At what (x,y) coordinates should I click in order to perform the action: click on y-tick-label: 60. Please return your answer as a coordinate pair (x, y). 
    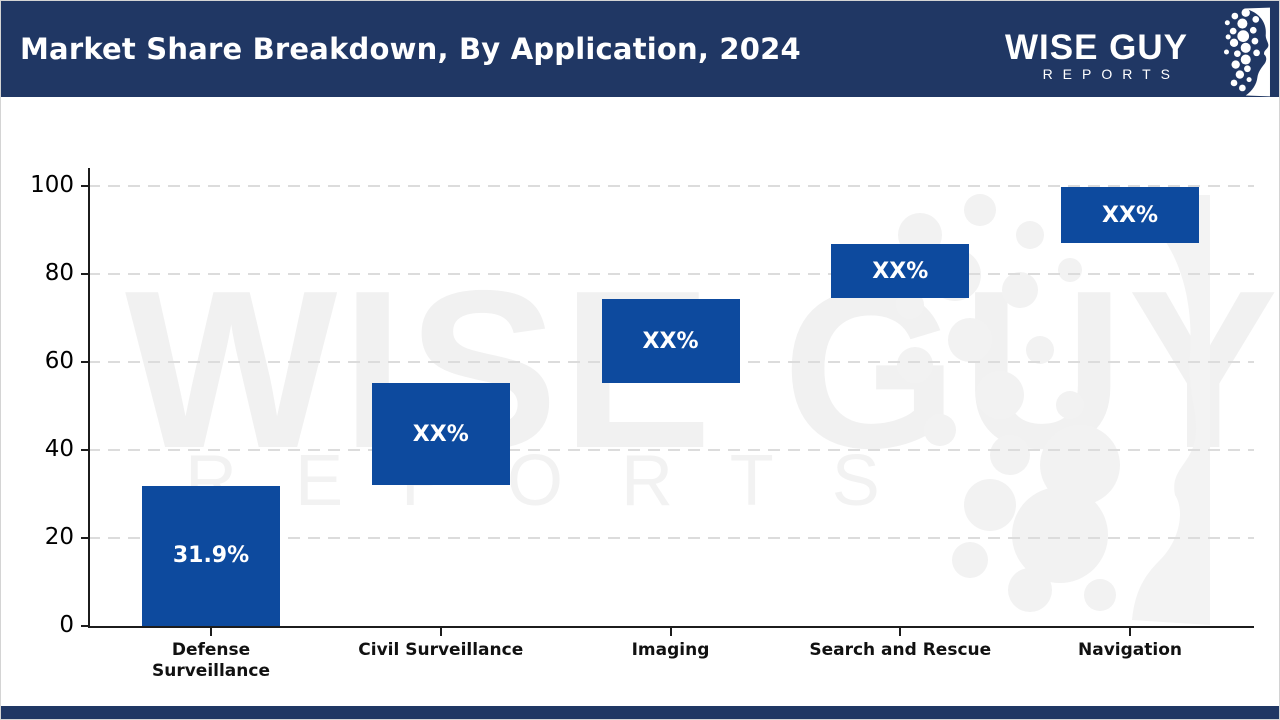
    Looking at the image, I should click on (59, 361).